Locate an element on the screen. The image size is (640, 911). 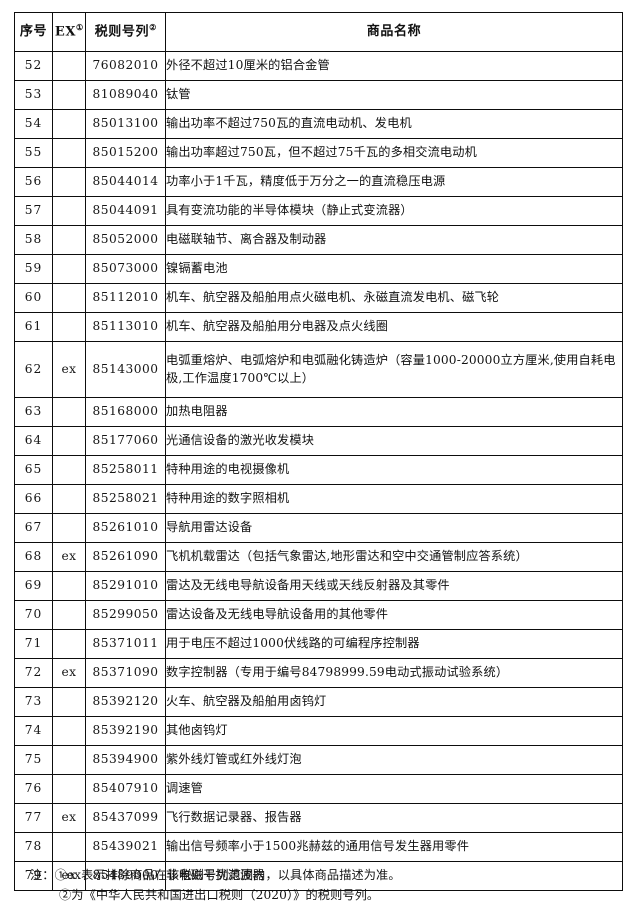
cell-tariff-code: 85044014 is located at coordinates (125, 182).